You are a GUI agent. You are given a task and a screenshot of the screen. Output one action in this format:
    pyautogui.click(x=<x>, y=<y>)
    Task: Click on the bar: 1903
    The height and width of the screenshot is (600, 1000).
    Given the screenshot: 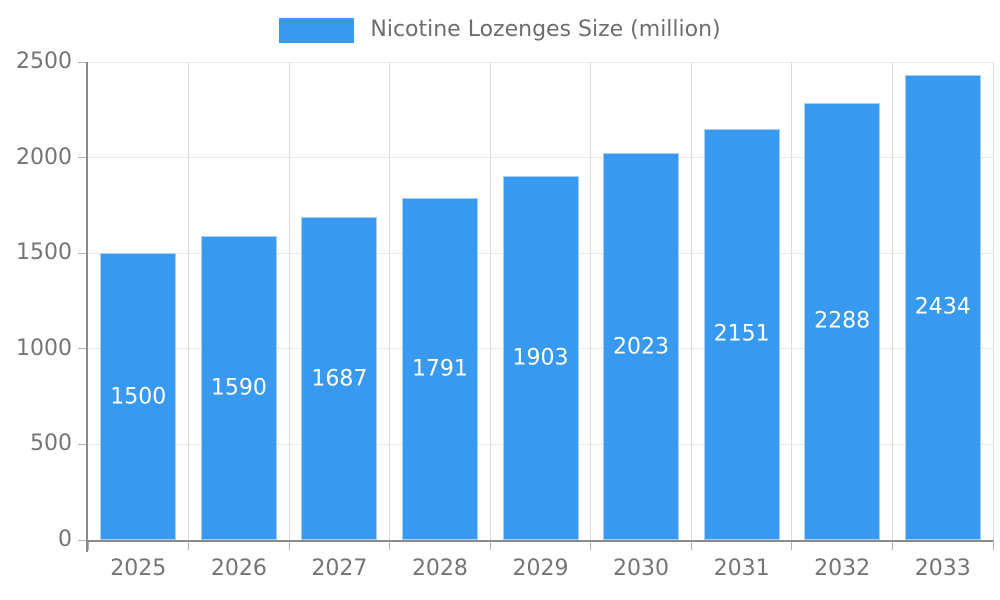 What is the action you would take?
    pyautogui.click(x=540, y=358)
    